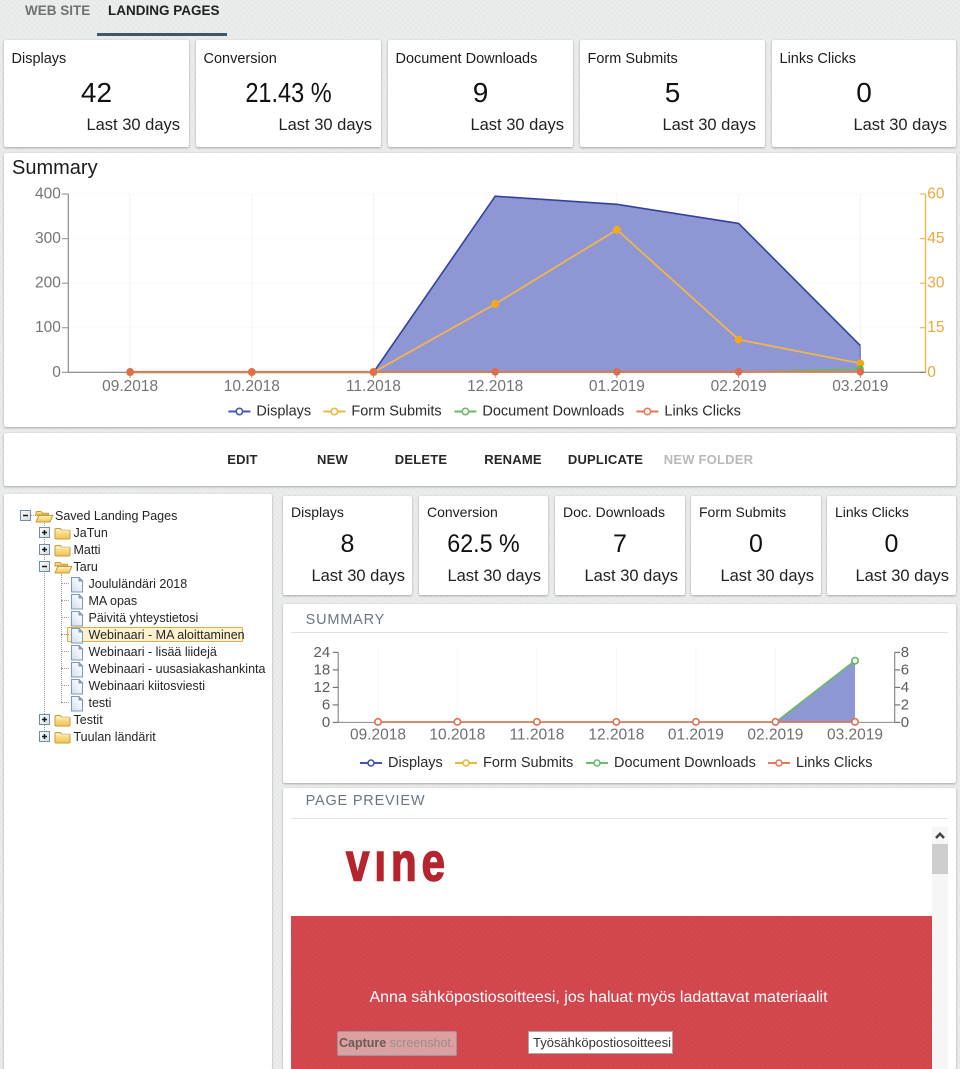  Describe the element at coordinates (48, 238) in the screenshot. I see `svg-text: 300` at that location.